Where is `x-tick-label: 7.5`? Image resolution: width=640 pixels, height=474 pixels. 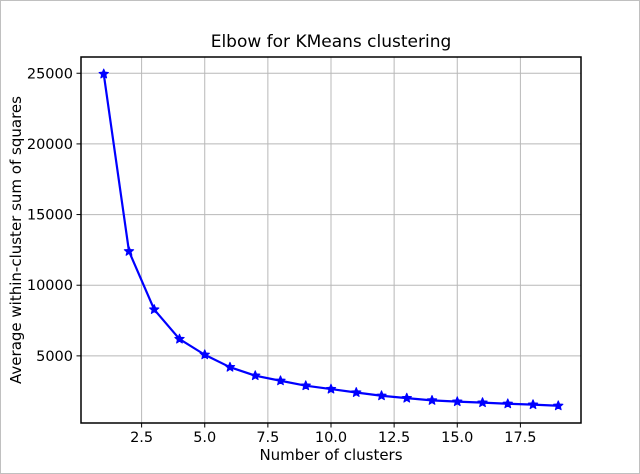
x-tick-label: 7.5 is located at coordinates (267, 438).